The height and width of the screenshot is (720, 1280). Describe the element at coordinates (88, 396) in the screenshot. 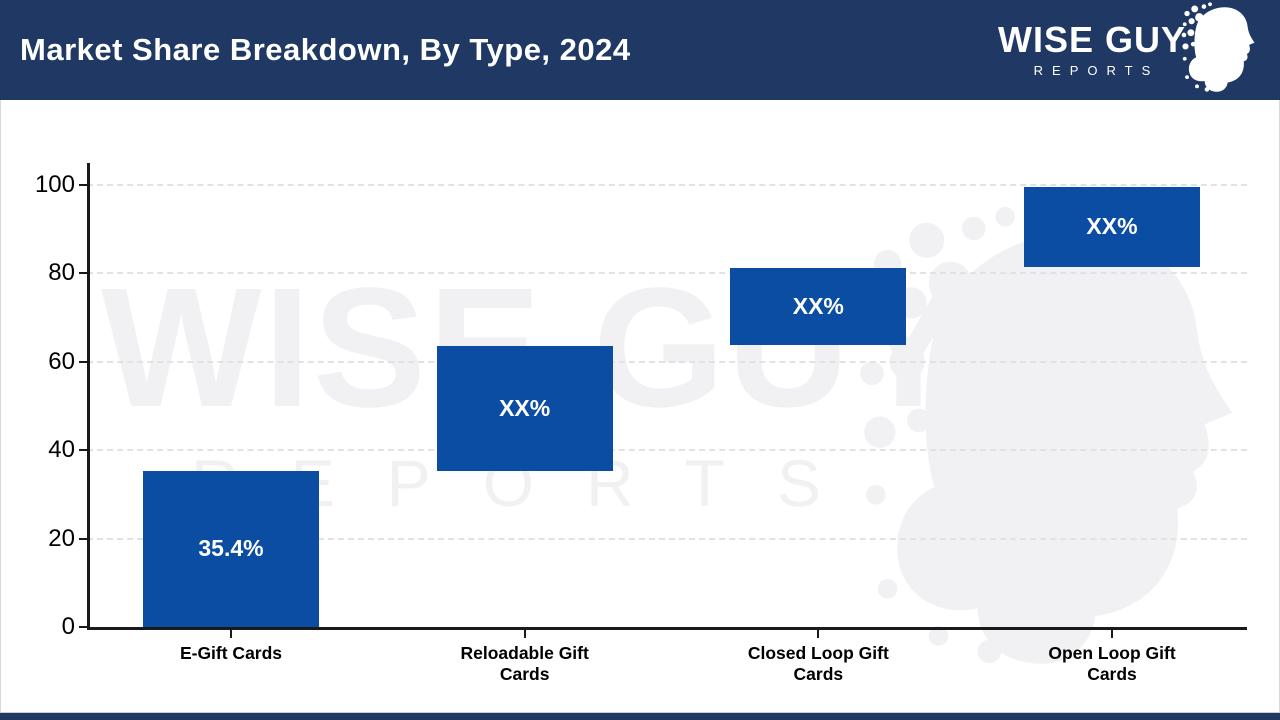

I see `y-axis-line` at that location.